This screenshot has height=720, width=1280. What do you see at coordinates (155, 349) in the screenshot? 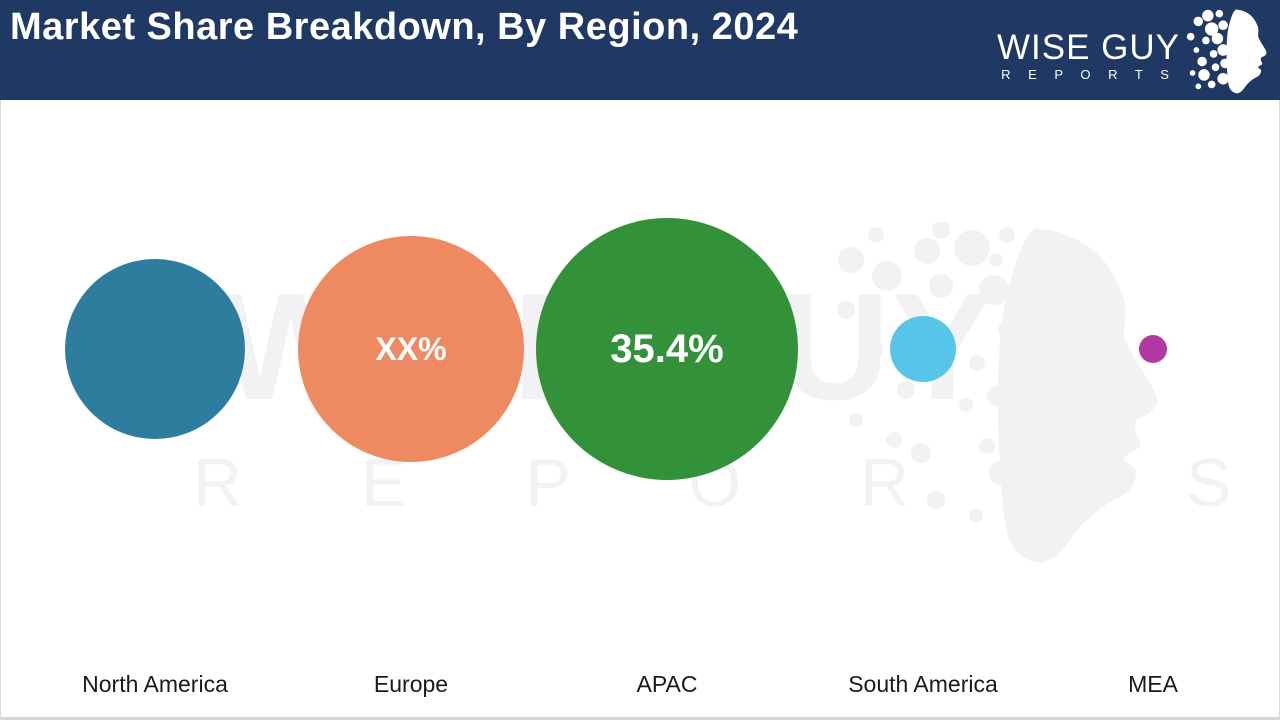
I see `bubble-north-america` at bounding box center [155, 349].